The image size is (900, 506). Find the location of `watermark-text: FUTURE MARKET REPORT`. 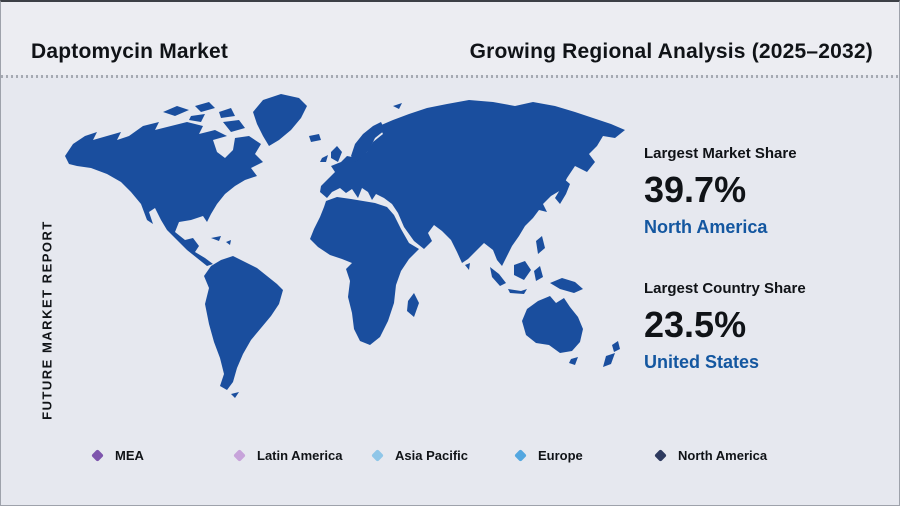

watermark-text: FUTURE MARKET REPORT is located at coordinates (47, 320).